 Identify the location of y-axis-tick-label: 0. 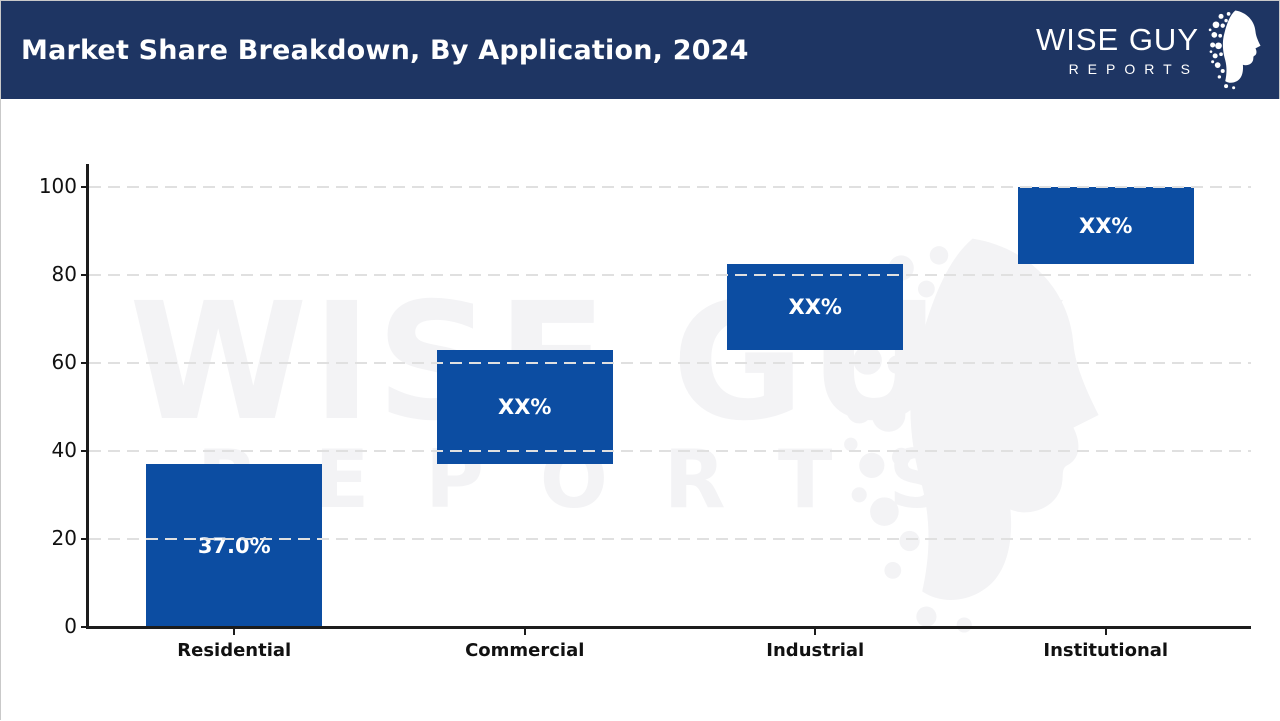
(70, 626).